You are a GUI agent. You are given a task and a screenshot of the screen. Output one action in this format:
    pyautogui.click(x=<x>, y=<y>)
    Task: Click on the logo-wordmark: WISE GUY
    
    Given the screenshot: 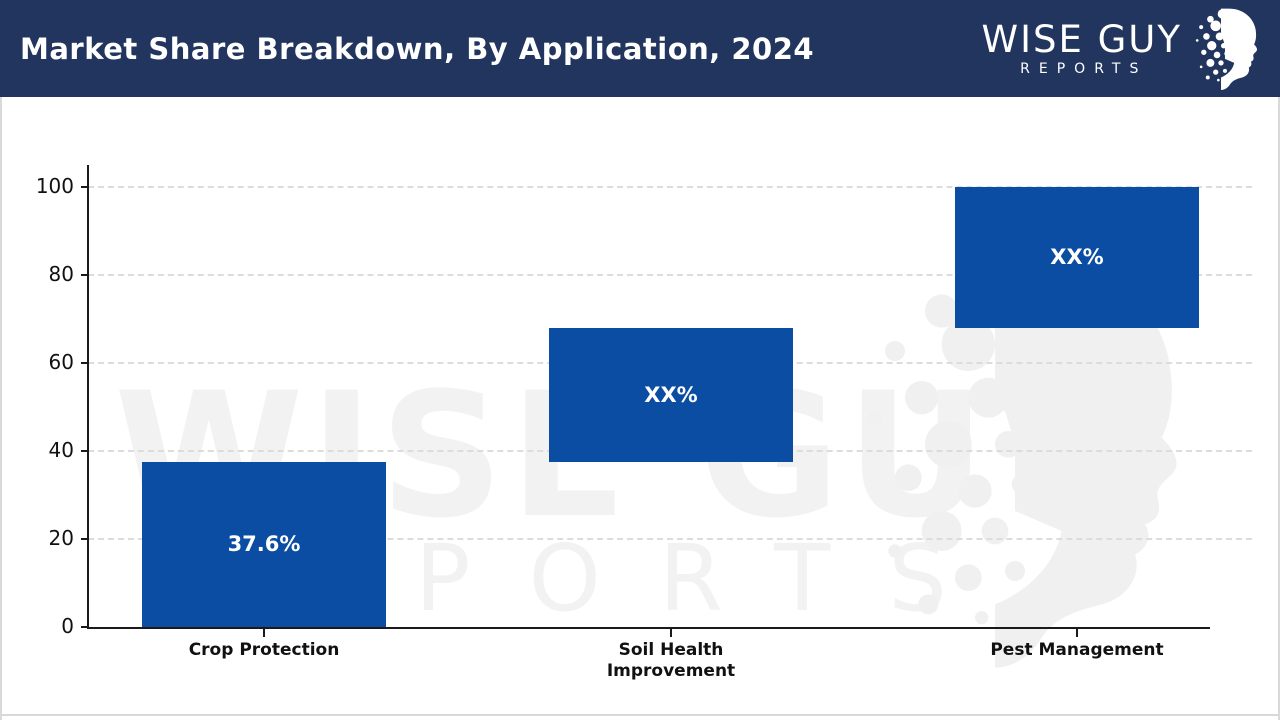 What is the action you would take?
    pyautogui.click(x=1081, y=39)
    